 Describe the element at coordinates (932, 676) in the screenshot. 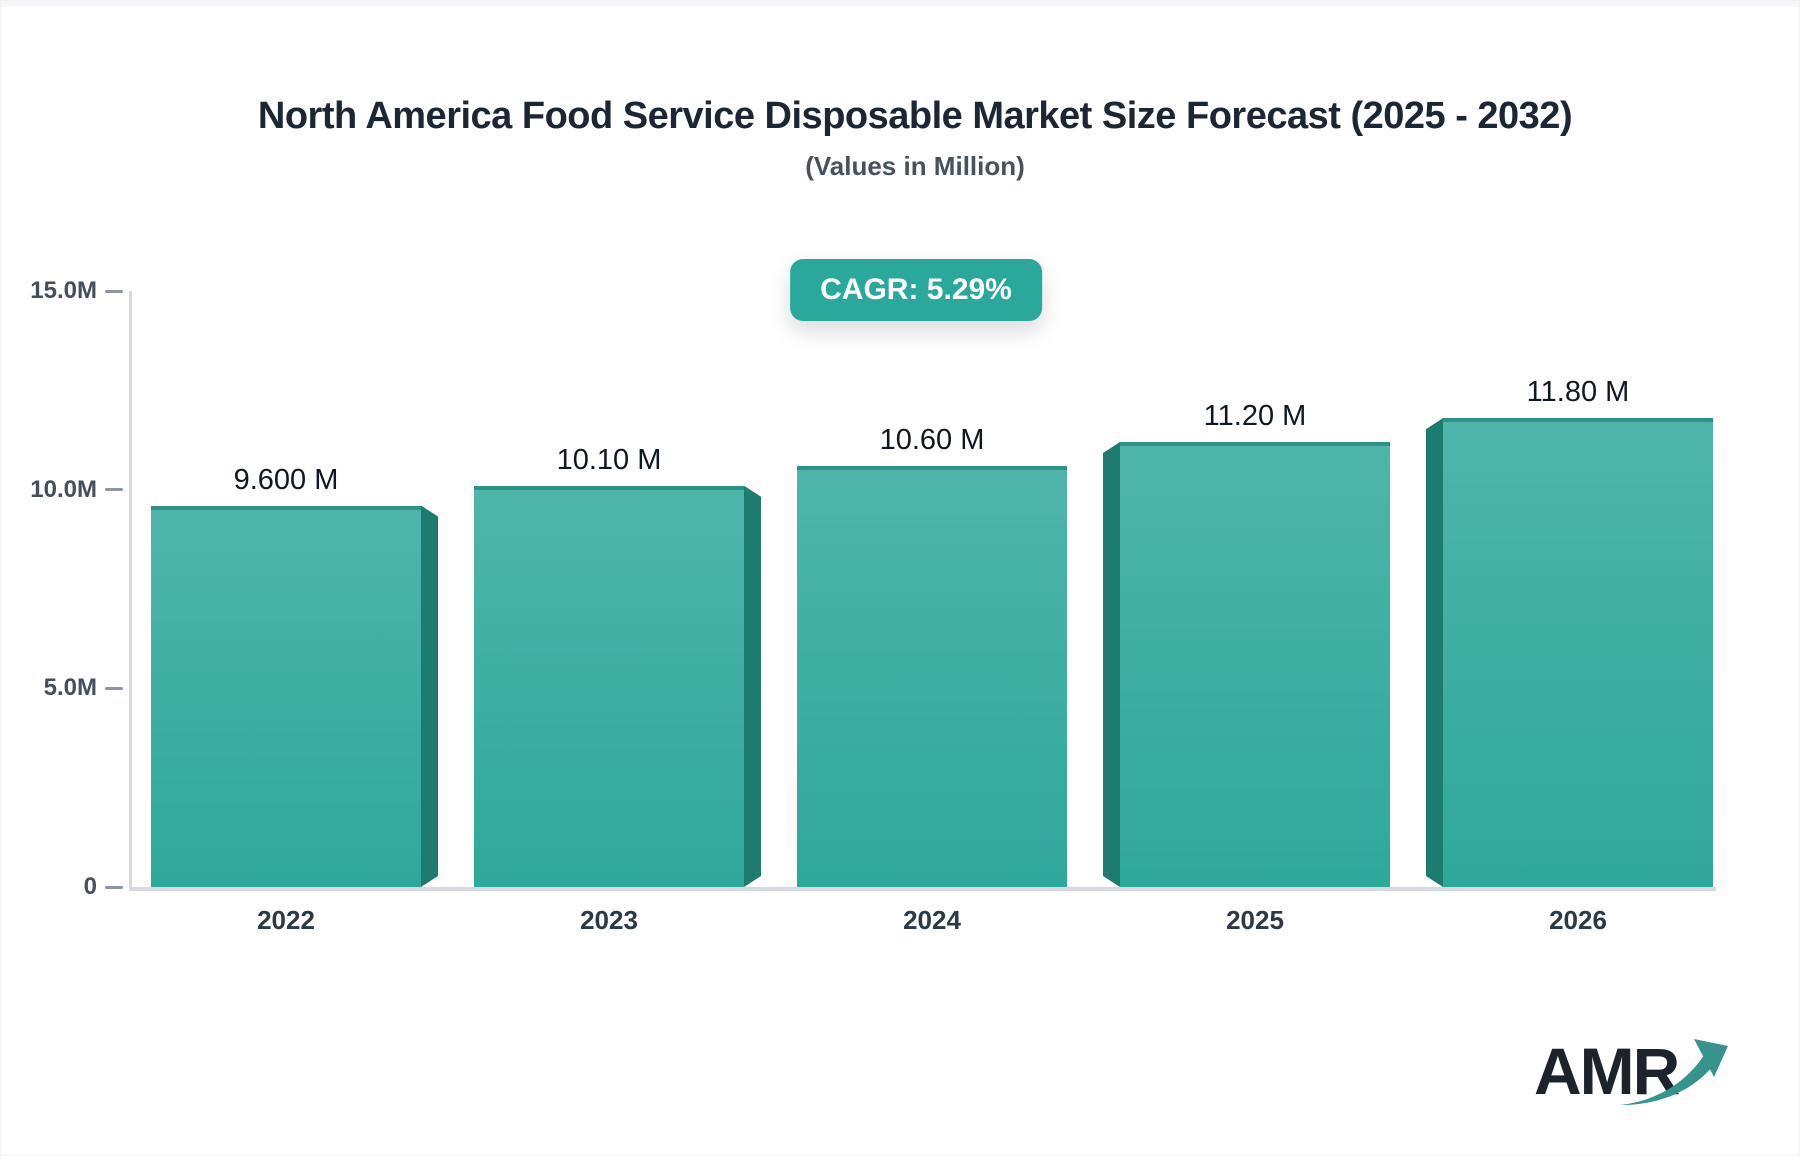

I see `bar-2024` at that location.